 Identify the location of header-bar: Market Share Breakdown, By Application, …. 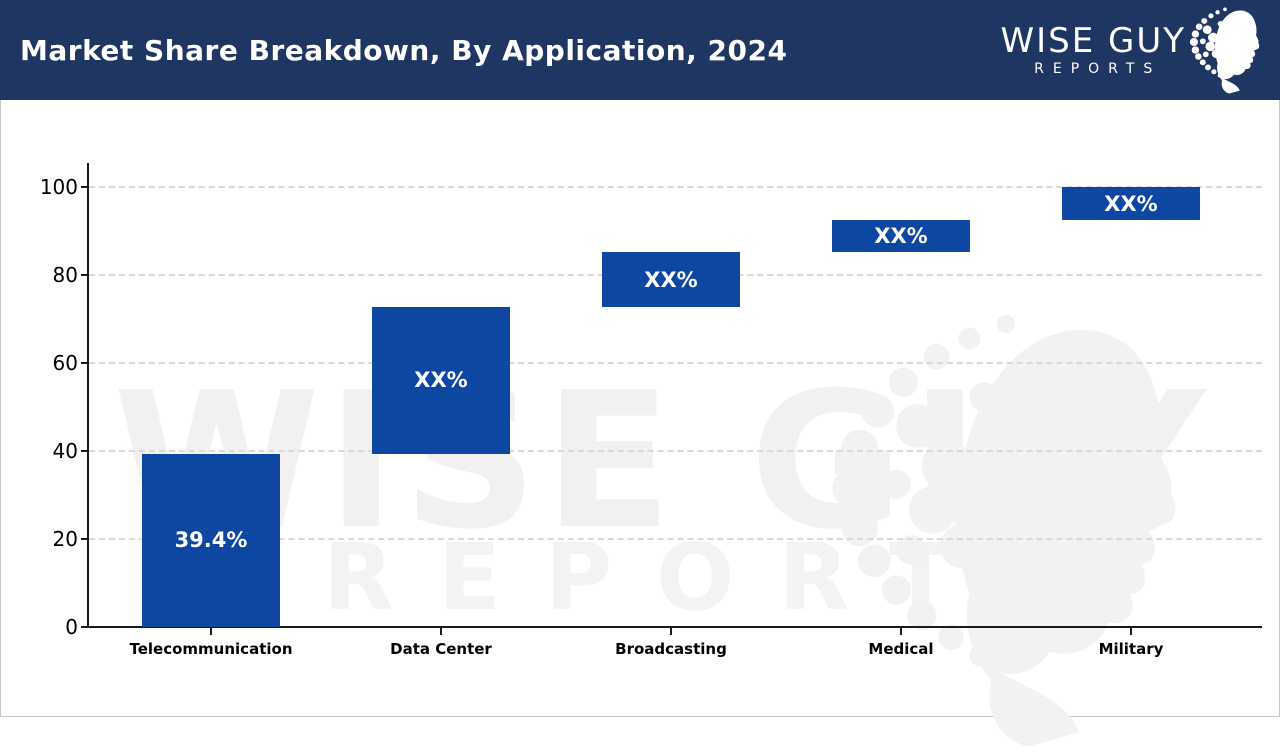
(640, 50).